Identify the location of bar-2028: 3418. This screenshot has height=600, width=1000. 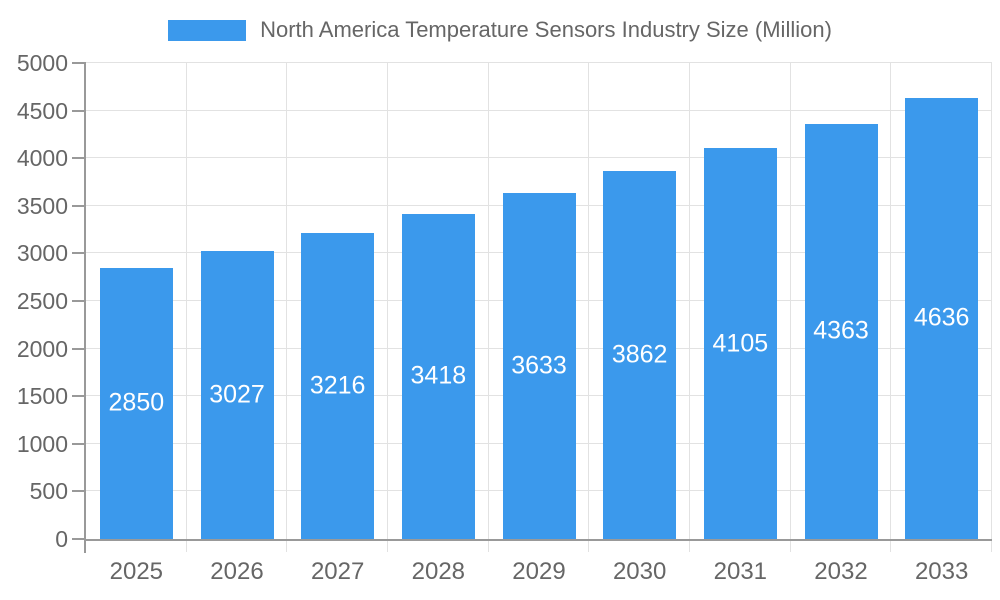
(438, 376).